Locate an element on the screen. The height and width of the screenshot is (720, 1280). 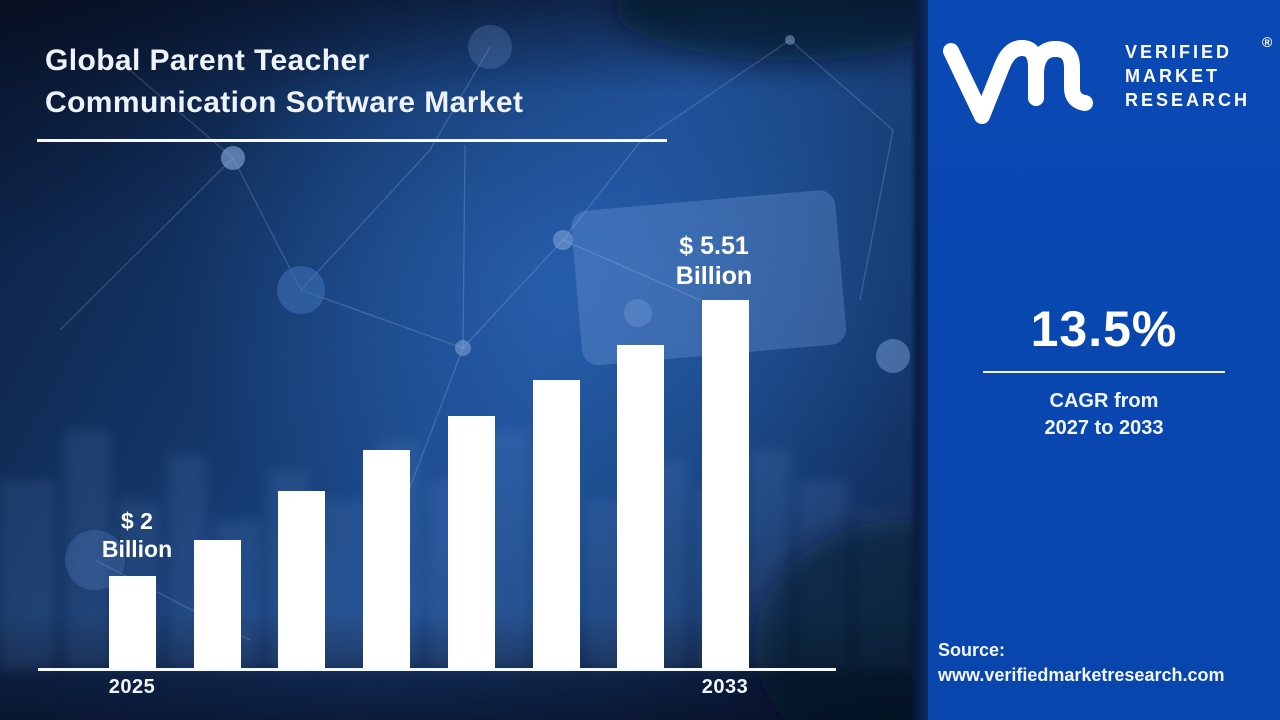
end-value-unit: Billion is located at coordinates (714, 276).